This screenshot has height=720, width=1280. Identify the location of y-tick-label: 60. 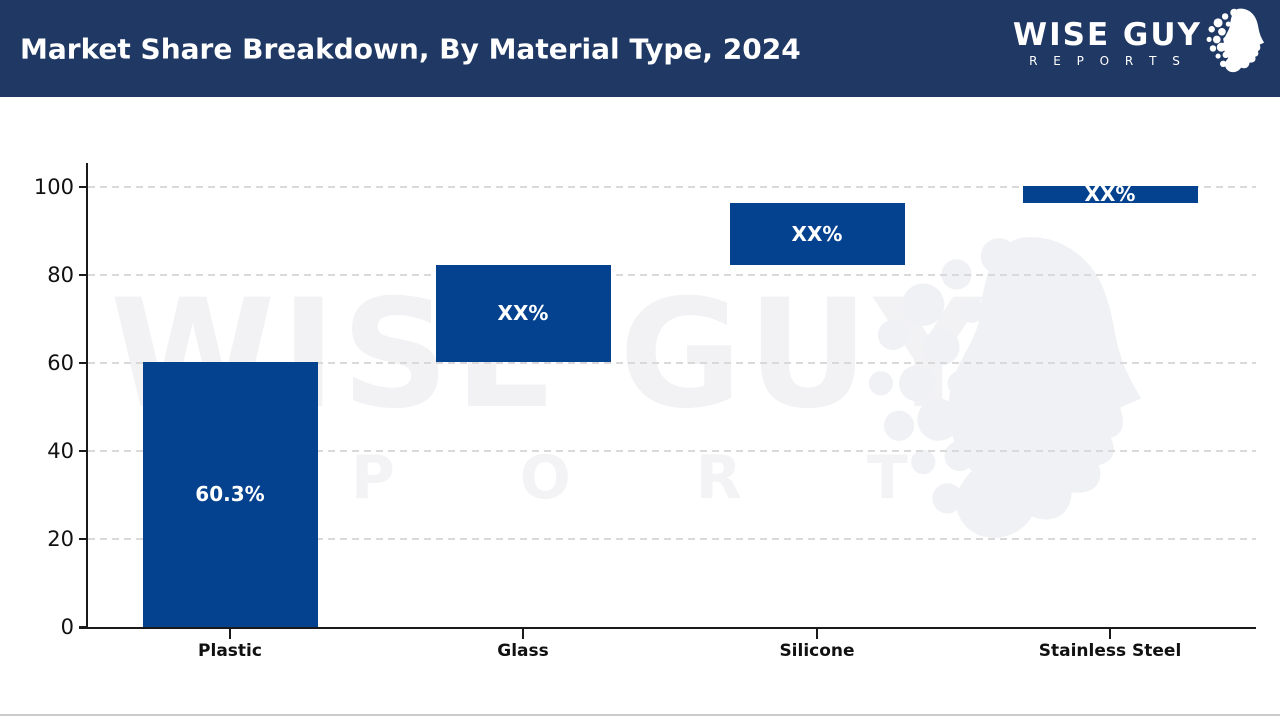
(60, 363).